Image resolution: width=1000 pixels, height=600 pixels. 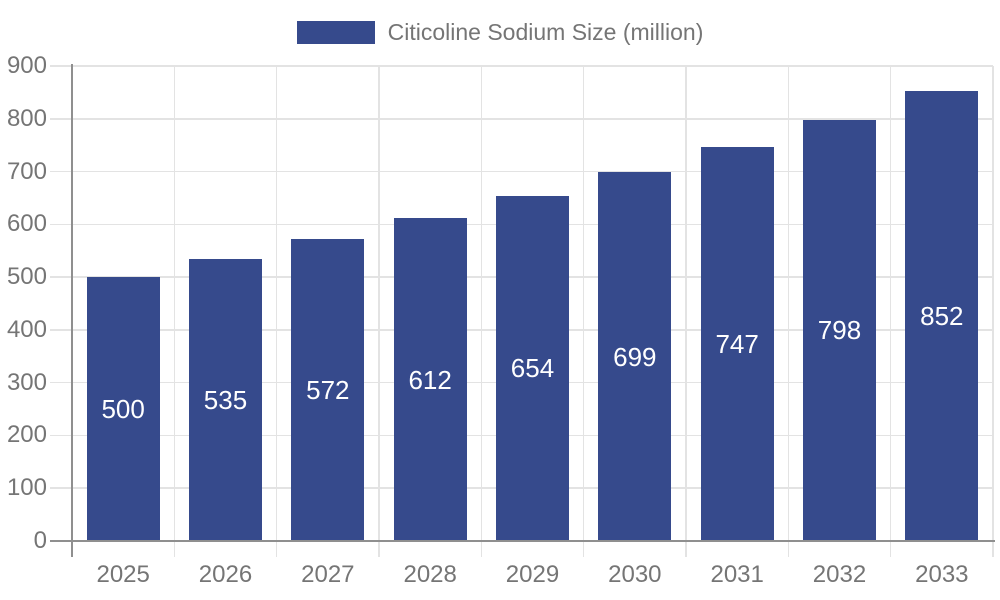 What do you see at coordinates (532, 574) in the screenshot?
I see `x-axis-tick-label: 2029` at bounding box center [532, 574].